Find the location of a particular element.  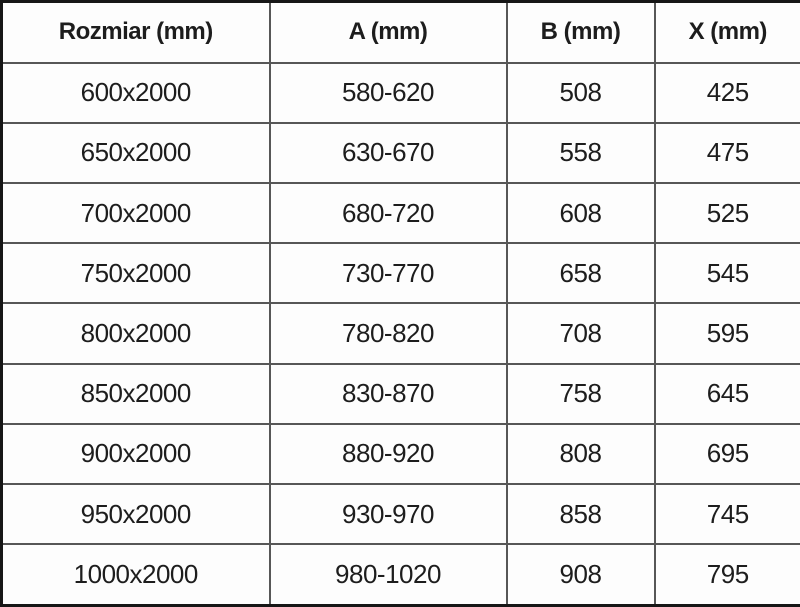

cell-x: 795 is located at coordinates (726, 575).